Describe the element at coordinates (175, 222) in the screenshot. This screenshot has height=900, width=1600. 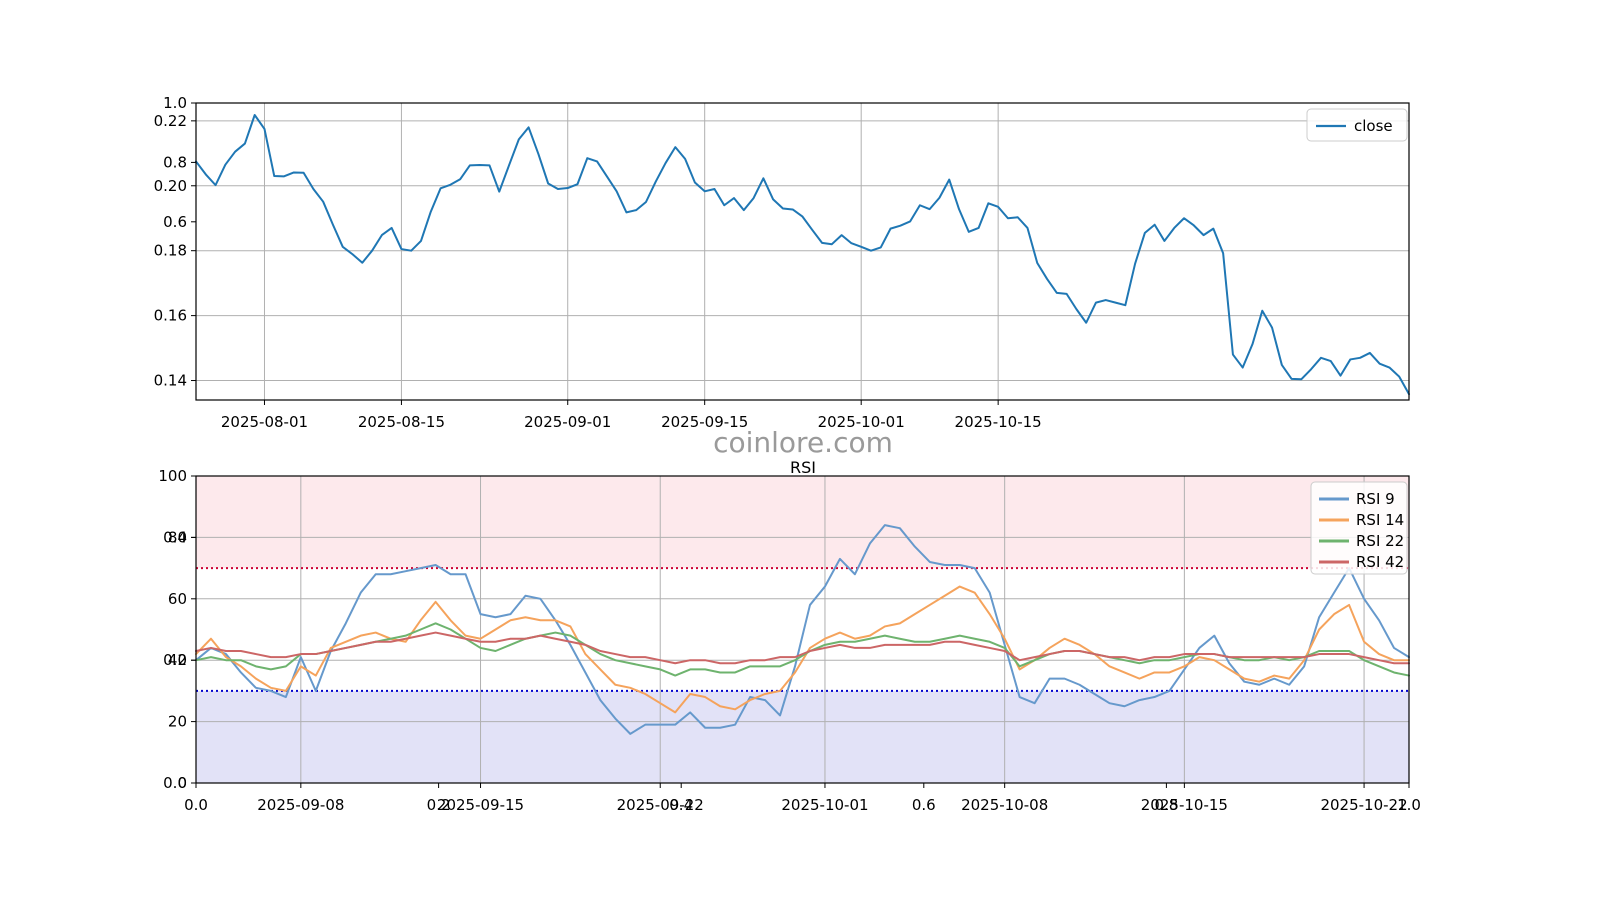
I see `price-y-tick-label-secondary: 0.6` at that location.